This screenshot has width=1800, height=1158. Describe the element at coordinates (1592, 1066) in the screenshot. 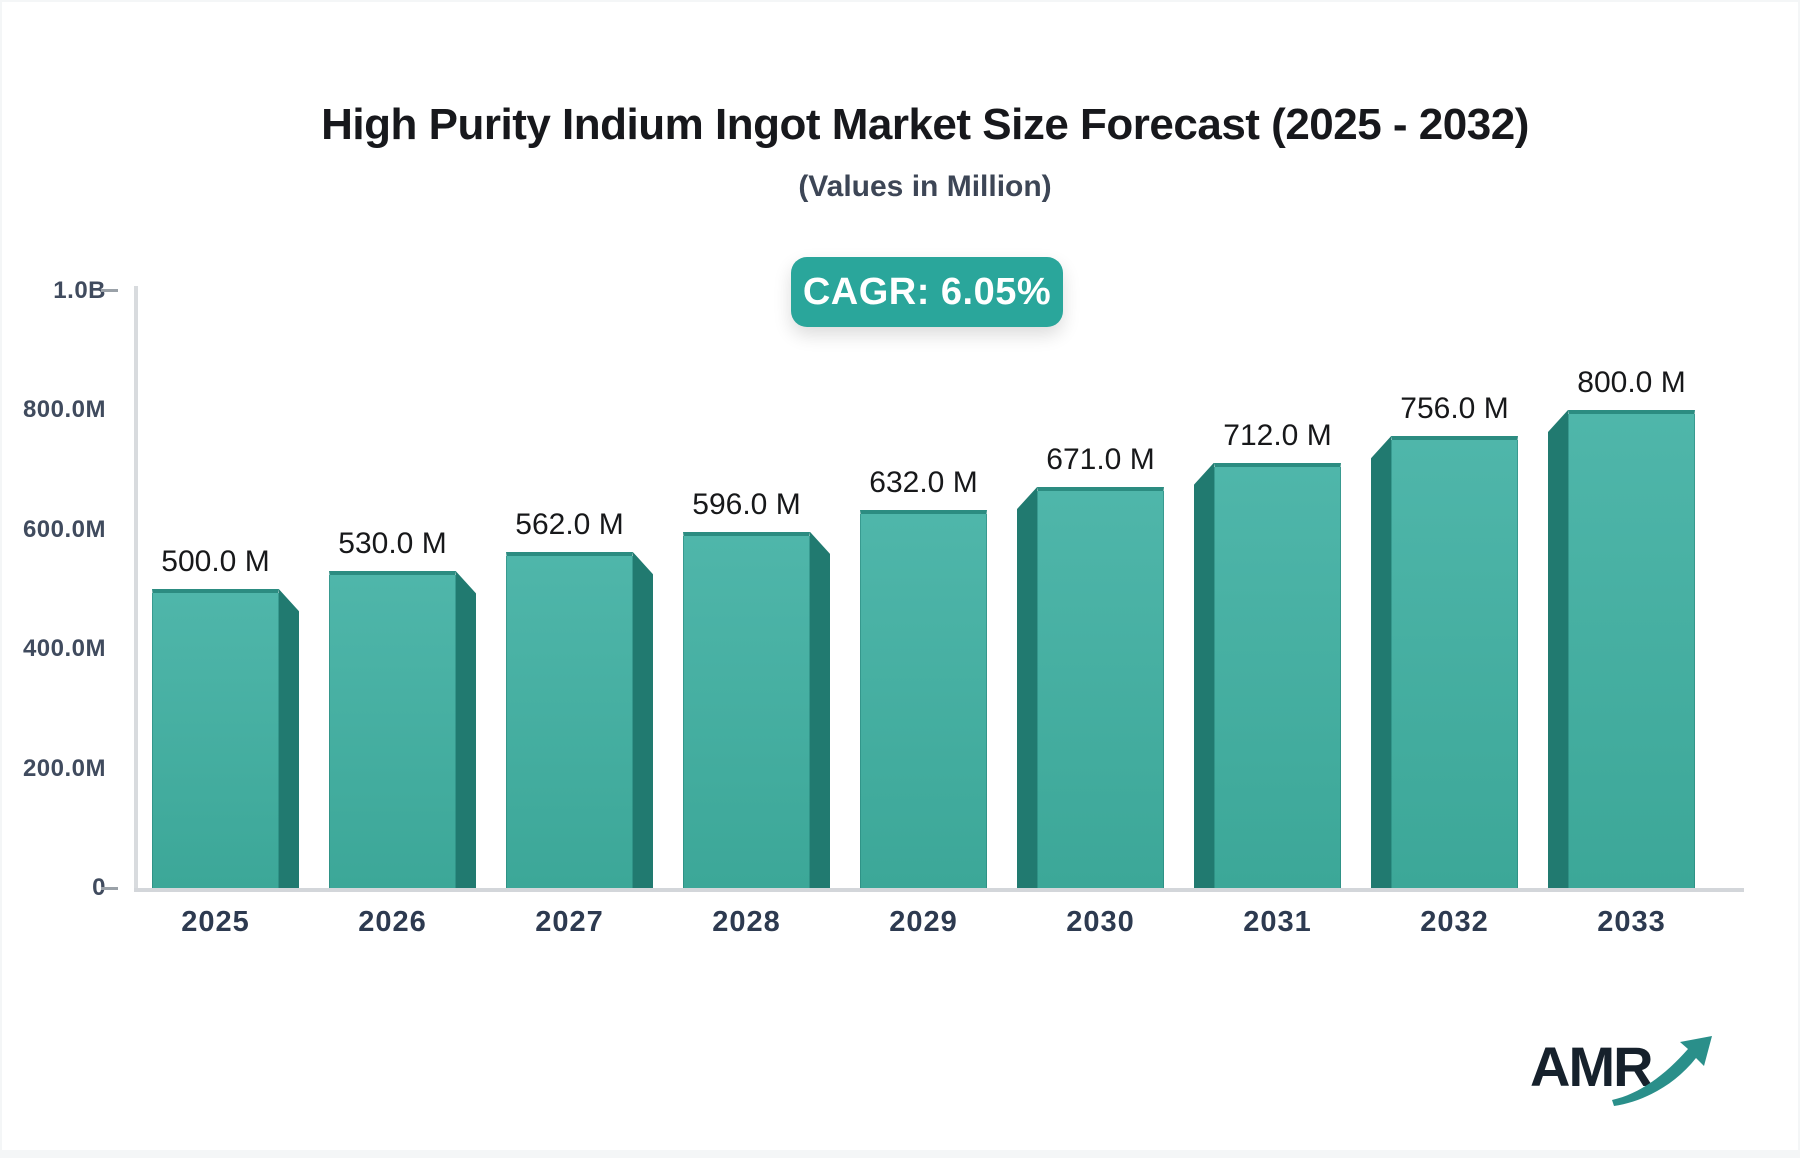

I see `amr-logo-text: AMR` at that location.